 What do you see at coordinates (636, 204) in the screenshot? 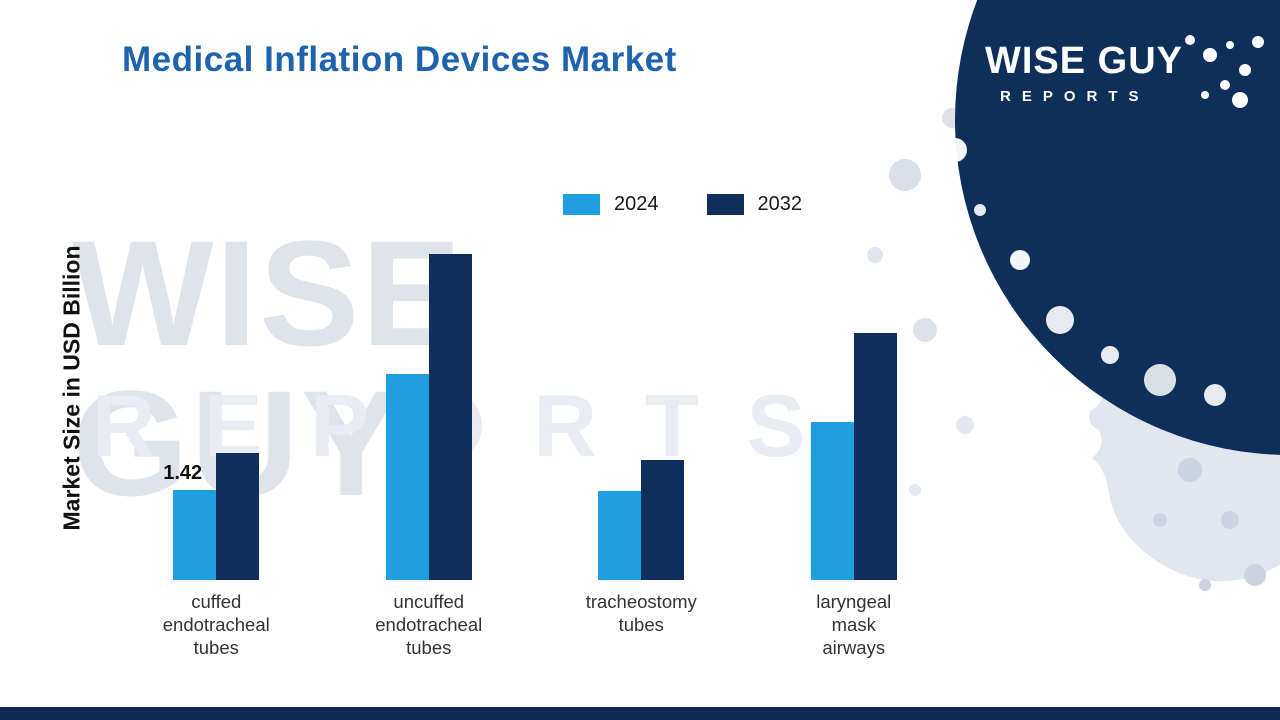
I see `legend-label-2024: 2024` at bounding box center [636, 204].